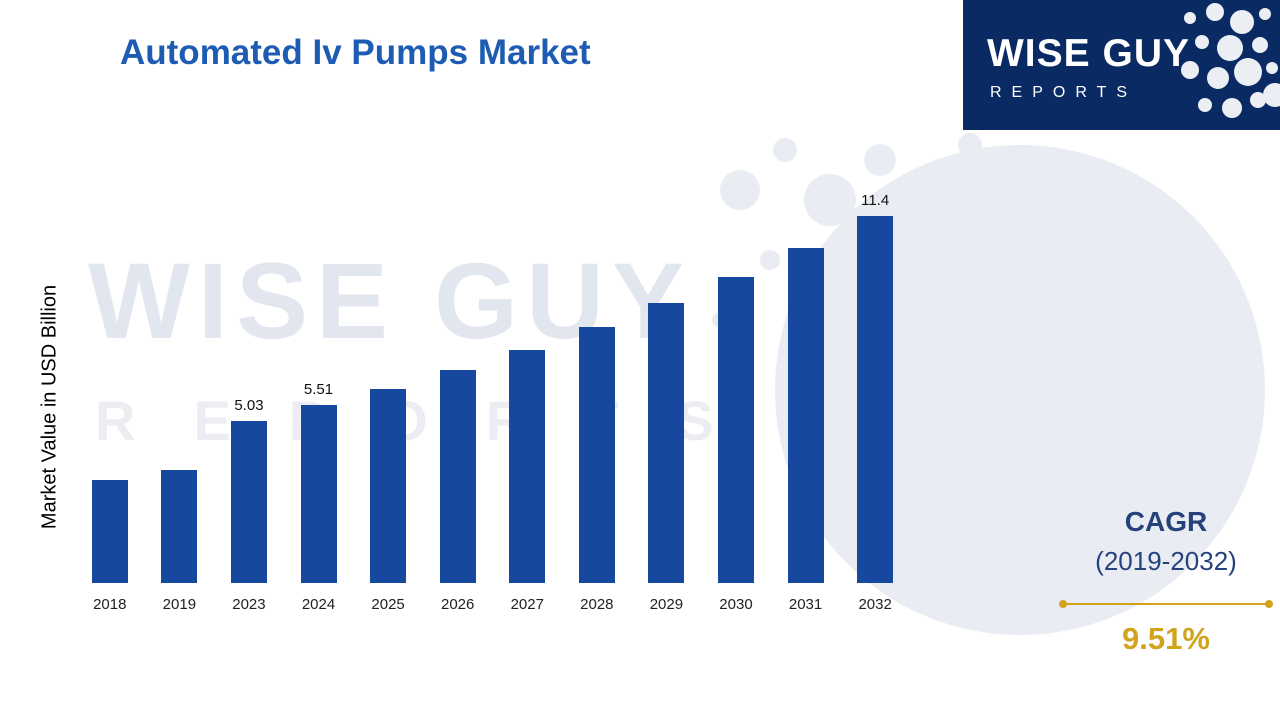 This screenshot has height=720, width=1280. I want to click on bar-2032, so click(875, 399).